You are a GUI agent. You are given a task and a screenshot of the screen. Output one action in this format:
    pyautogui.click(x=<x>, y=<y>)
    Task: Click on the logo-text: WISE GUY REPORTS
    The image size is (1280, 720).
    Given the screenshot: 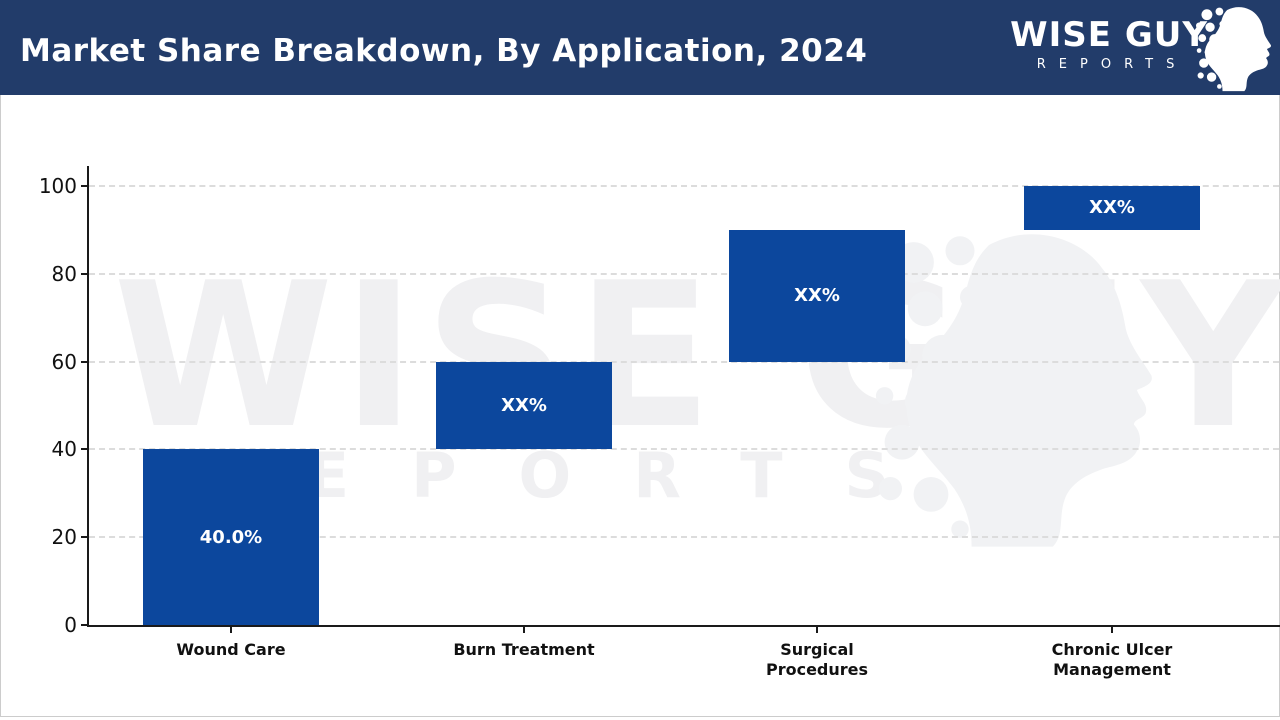 What is the action you would take?
    pyautogui.click(x=1109, y=44)
    